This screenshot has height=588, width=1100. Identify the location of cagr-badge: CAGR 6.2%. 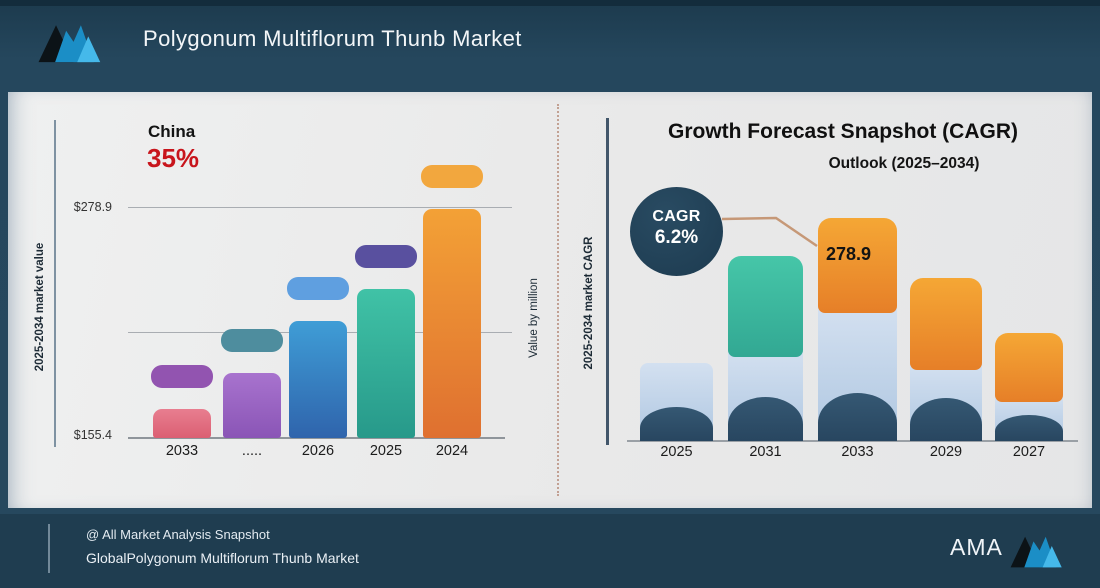
(676, 231).